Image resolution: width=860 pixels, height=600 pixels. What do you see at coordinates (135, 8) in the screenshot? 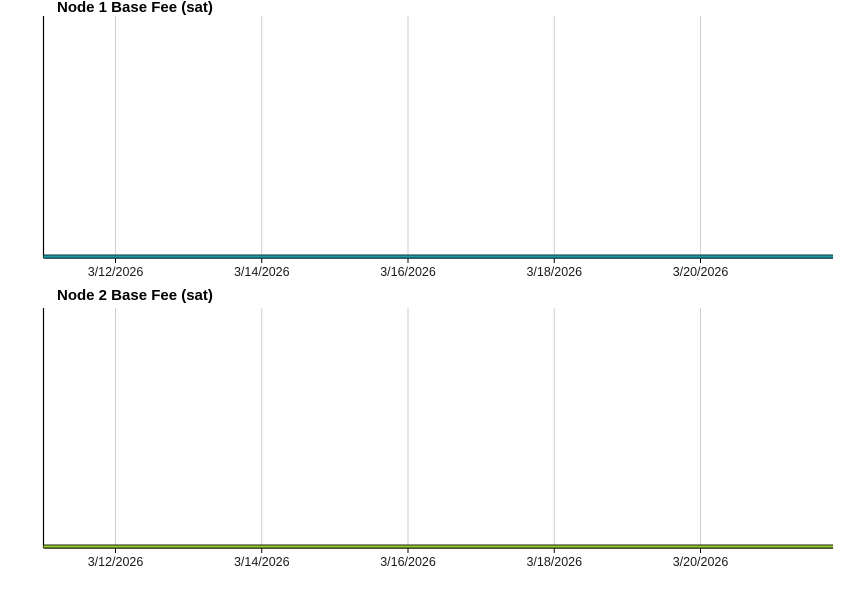
I see `chart-1-title: Node 1 Base Fee (sat)` at bounding box center [135, 8].